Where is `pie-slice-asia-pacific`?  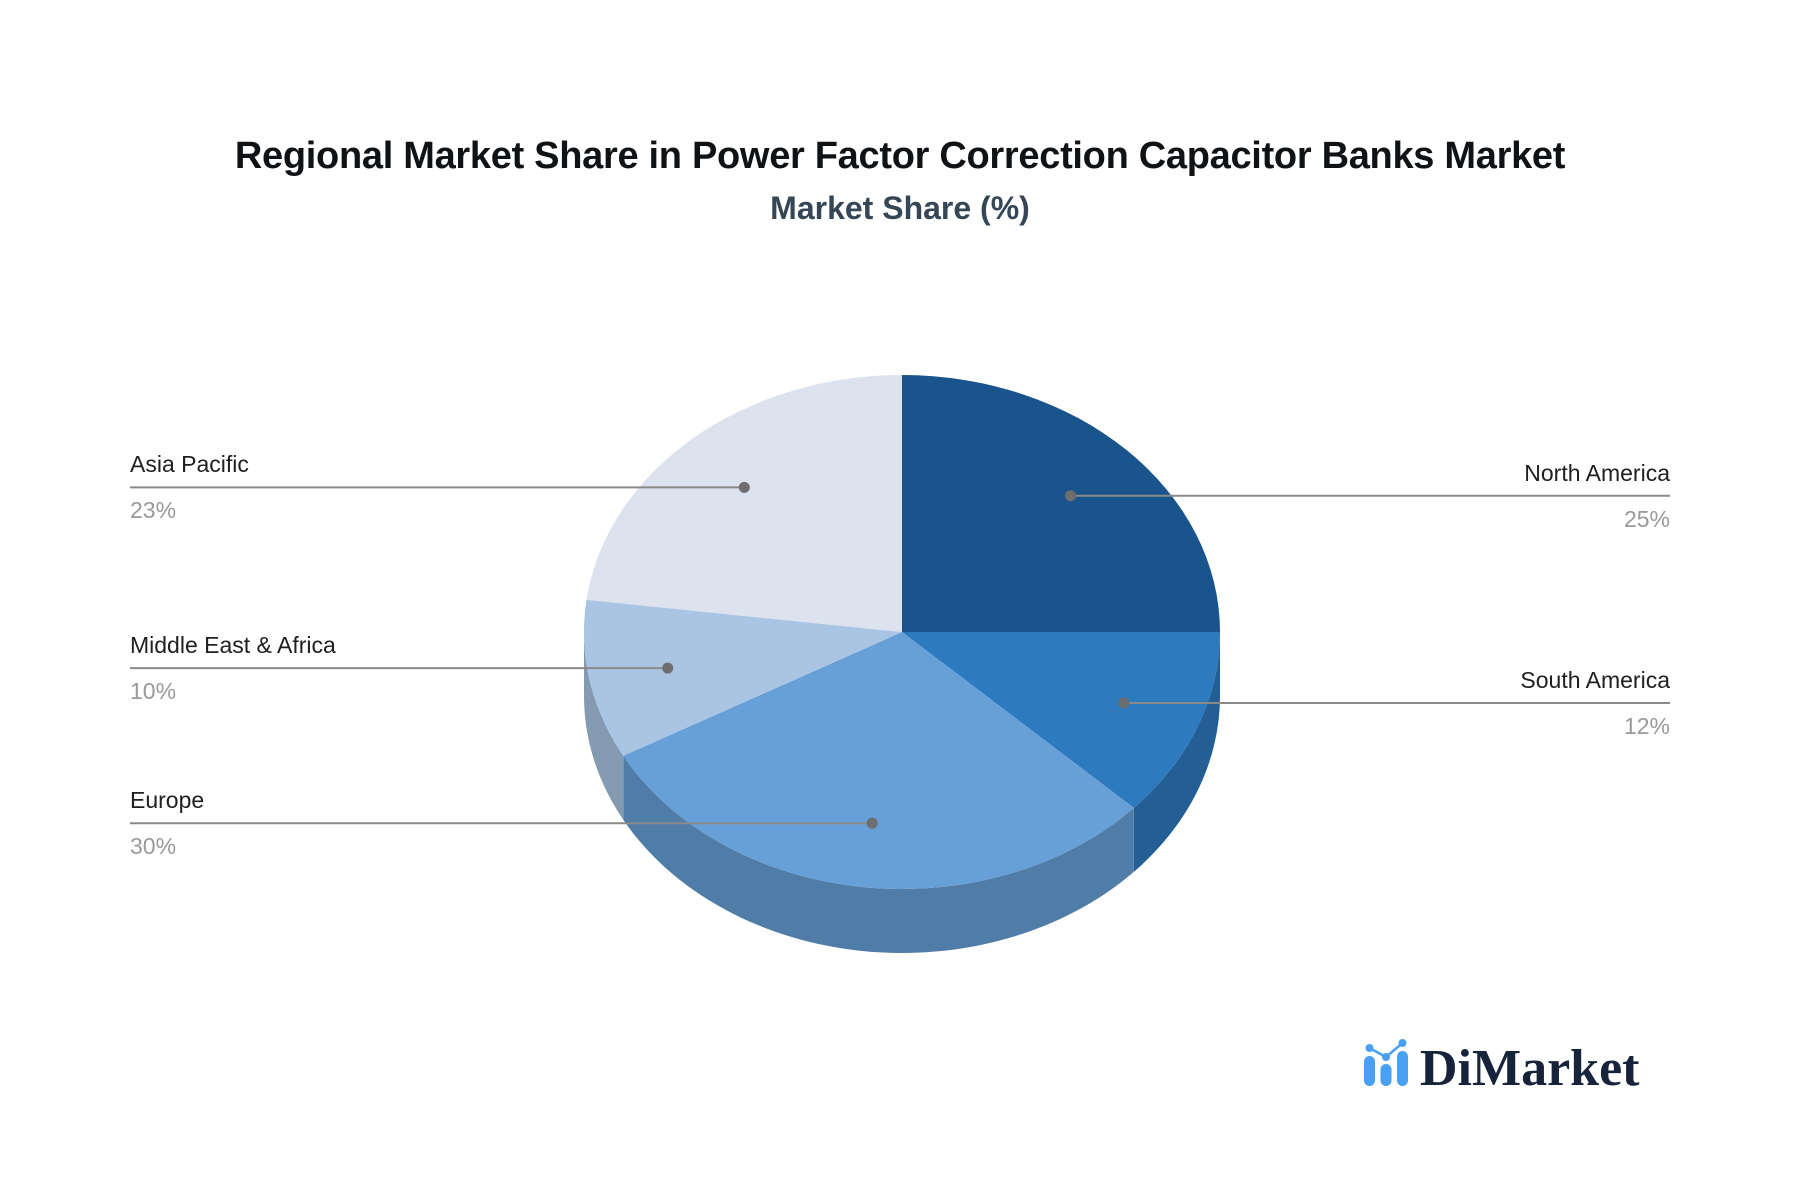 pie-slice-asia-pacific is located at coordinates (744, 503).